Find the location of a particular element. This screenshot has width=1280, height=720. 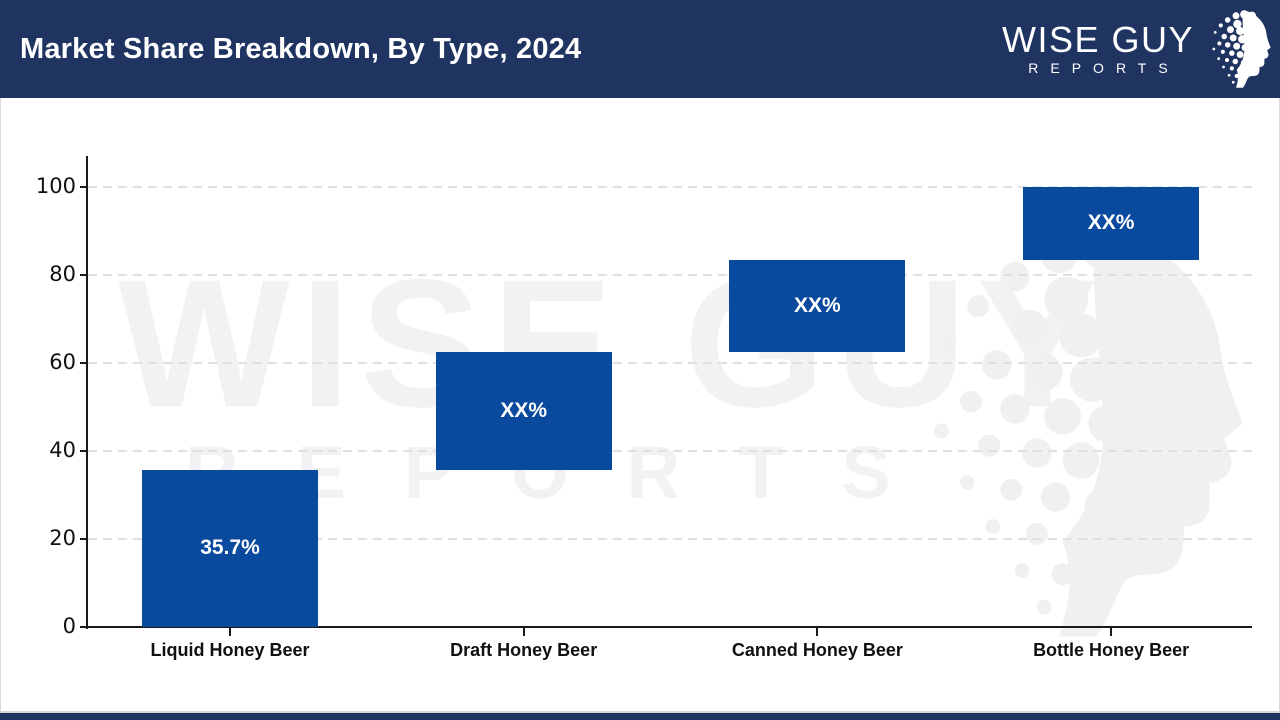

y-tick-label-60: 60 is located at coordinates (62, 362).